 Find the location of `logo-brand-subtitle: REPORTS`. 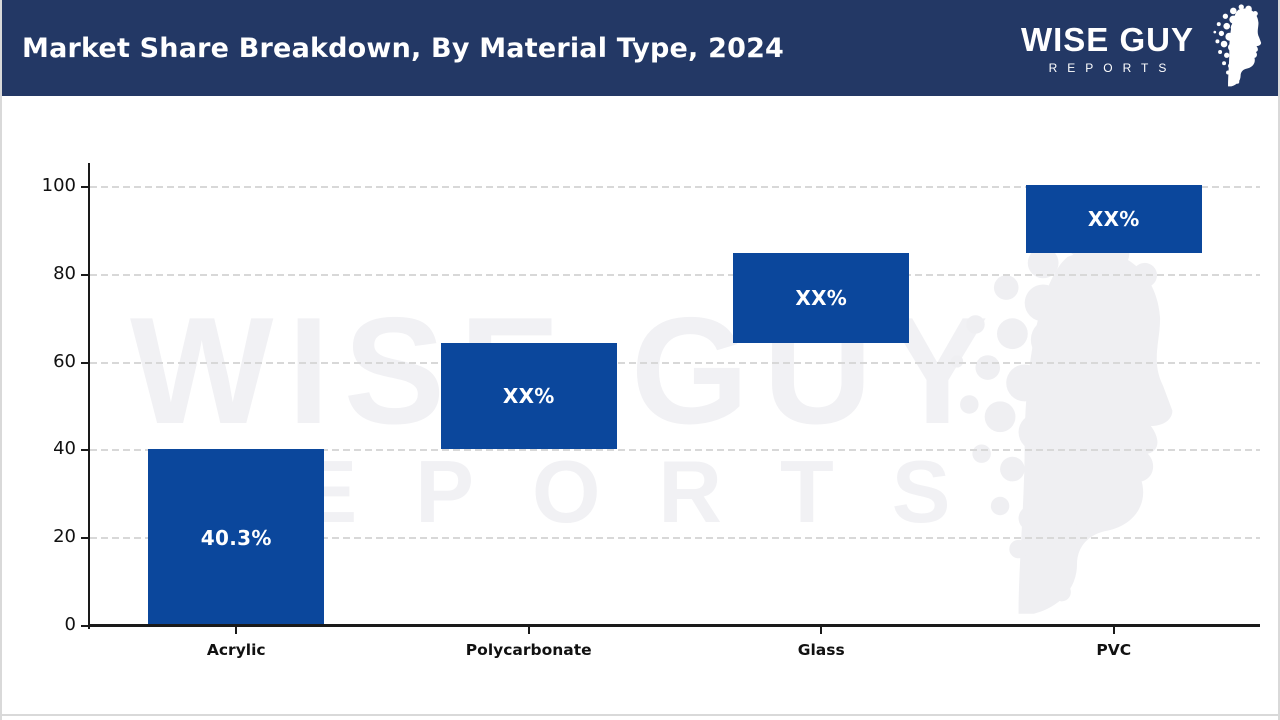

logo-brand-subtitle: REPORTS is located at coordinates (1112, 67).